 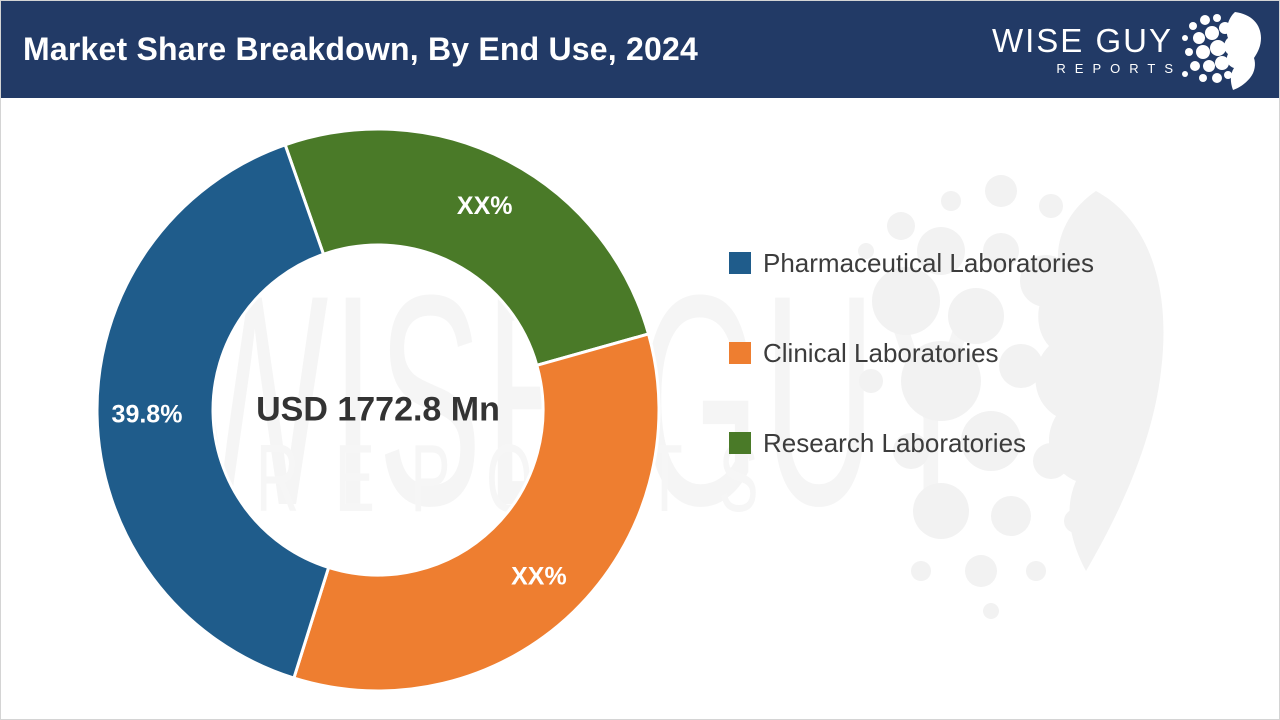 I want to click on chart-center-value: USD 1772.8 Mn, so click(x=378, y=409).